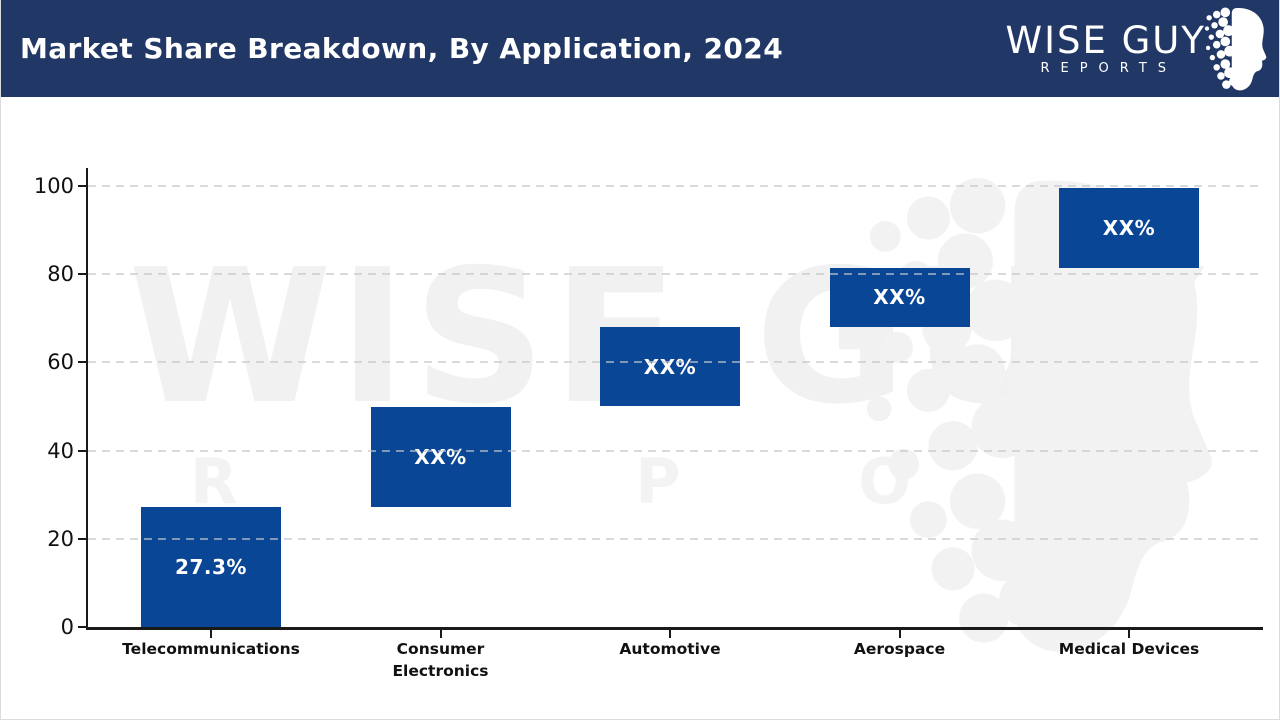 Image resolution: width=1280 pixels, height=720 pixels. Describe the element at coordinates (1235, 49) in the screenshot. I see `logo-head-icon` at that location.